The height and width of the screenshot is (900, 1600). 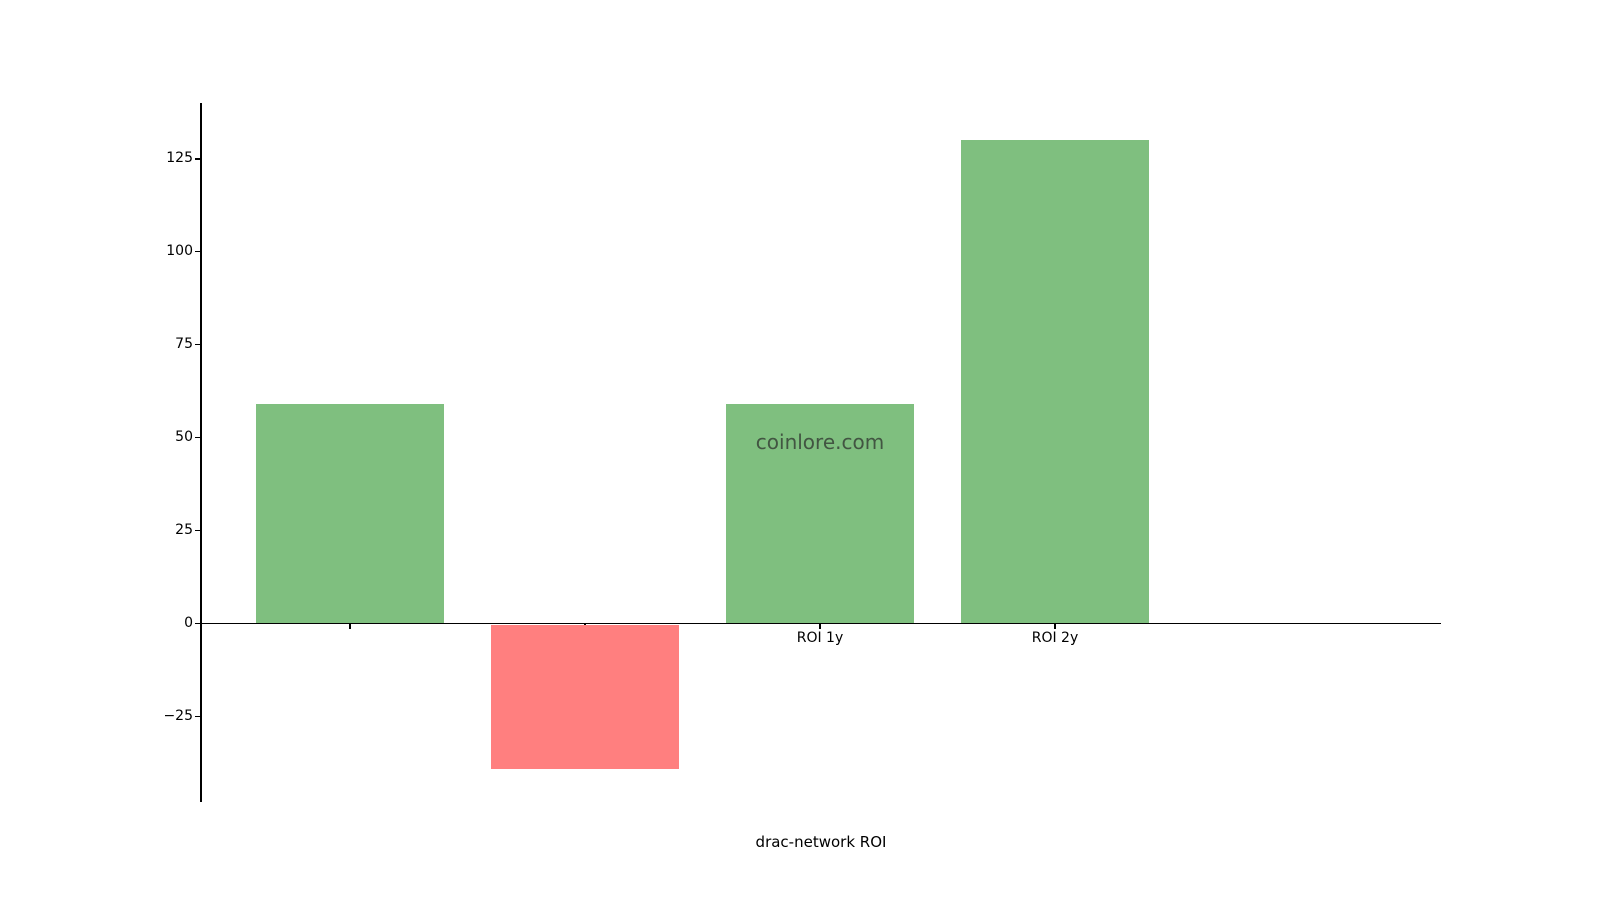 I want to click on bar-roi-1y, so click(x=820, y=514).